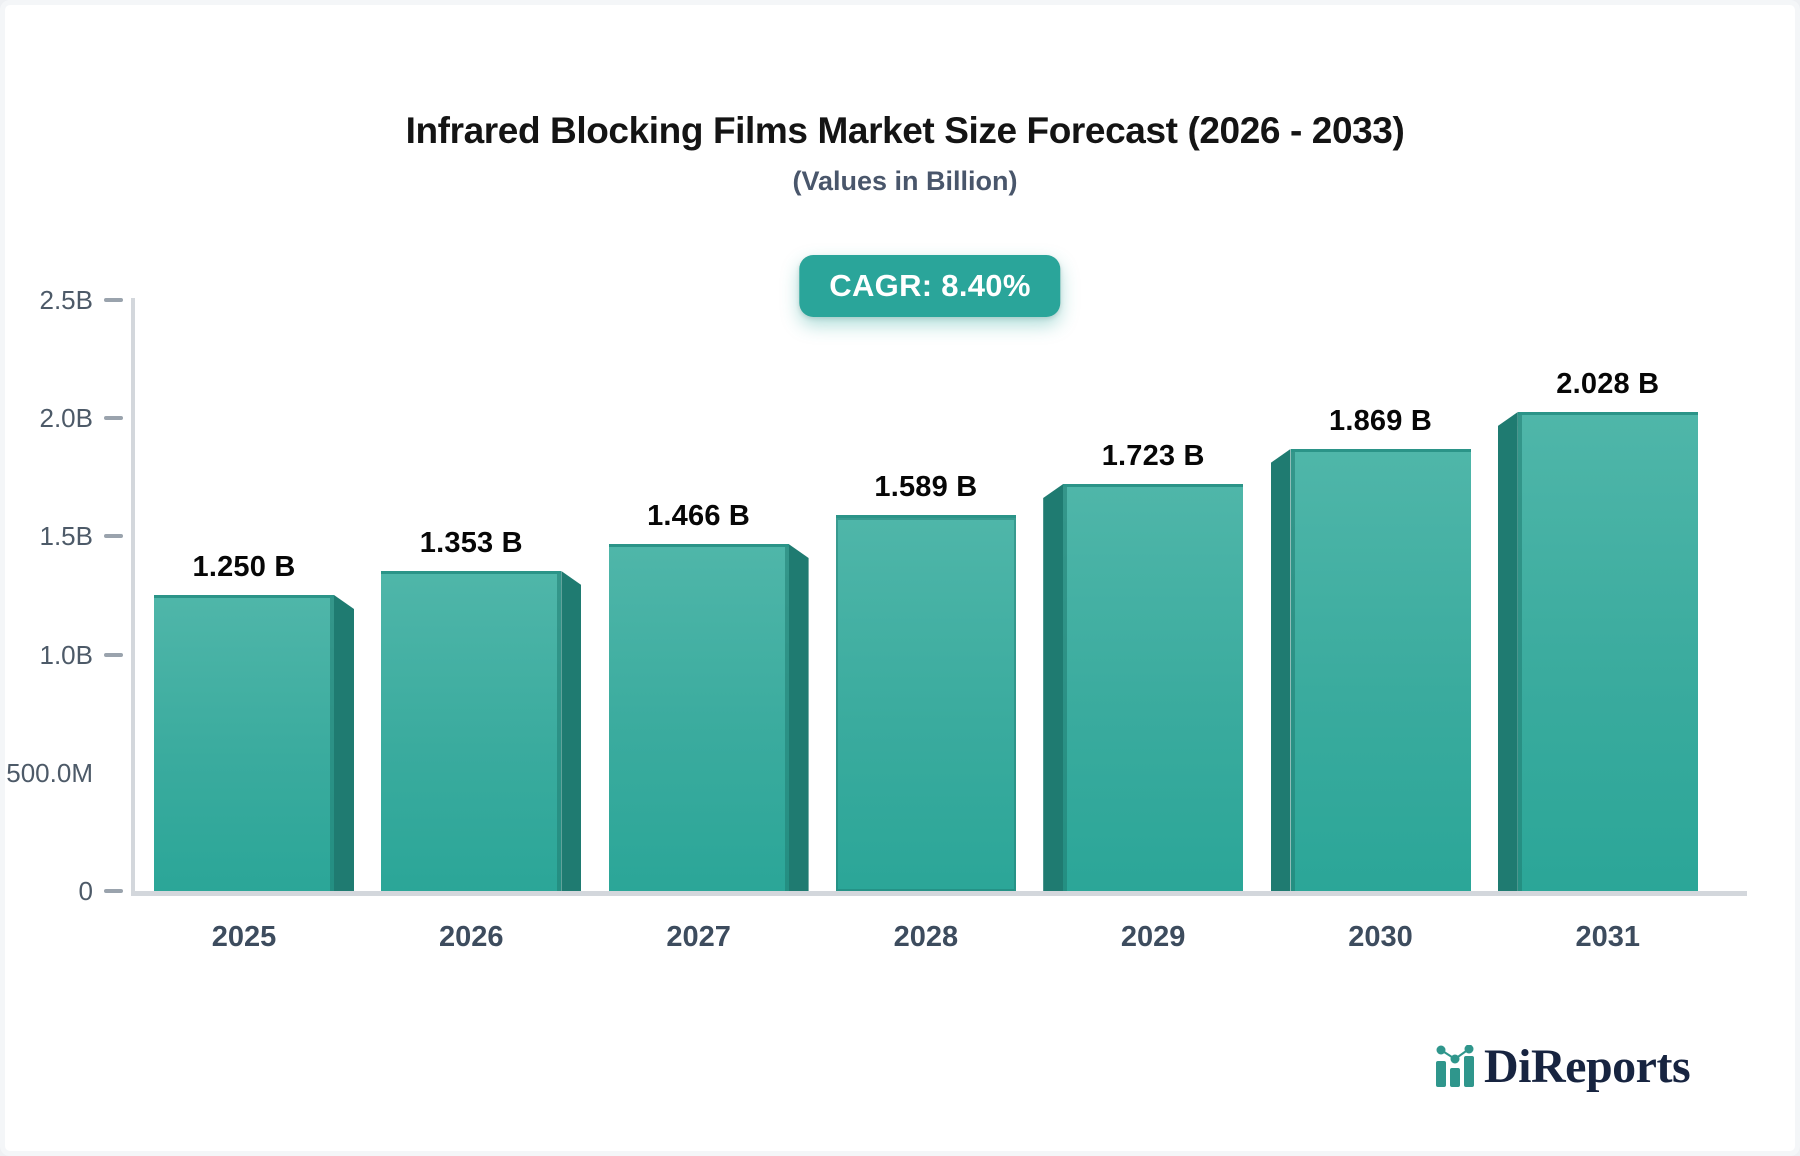 This screenshot has height=1156, width=1800. I want to click on y-axis-line, so click(133, 597).